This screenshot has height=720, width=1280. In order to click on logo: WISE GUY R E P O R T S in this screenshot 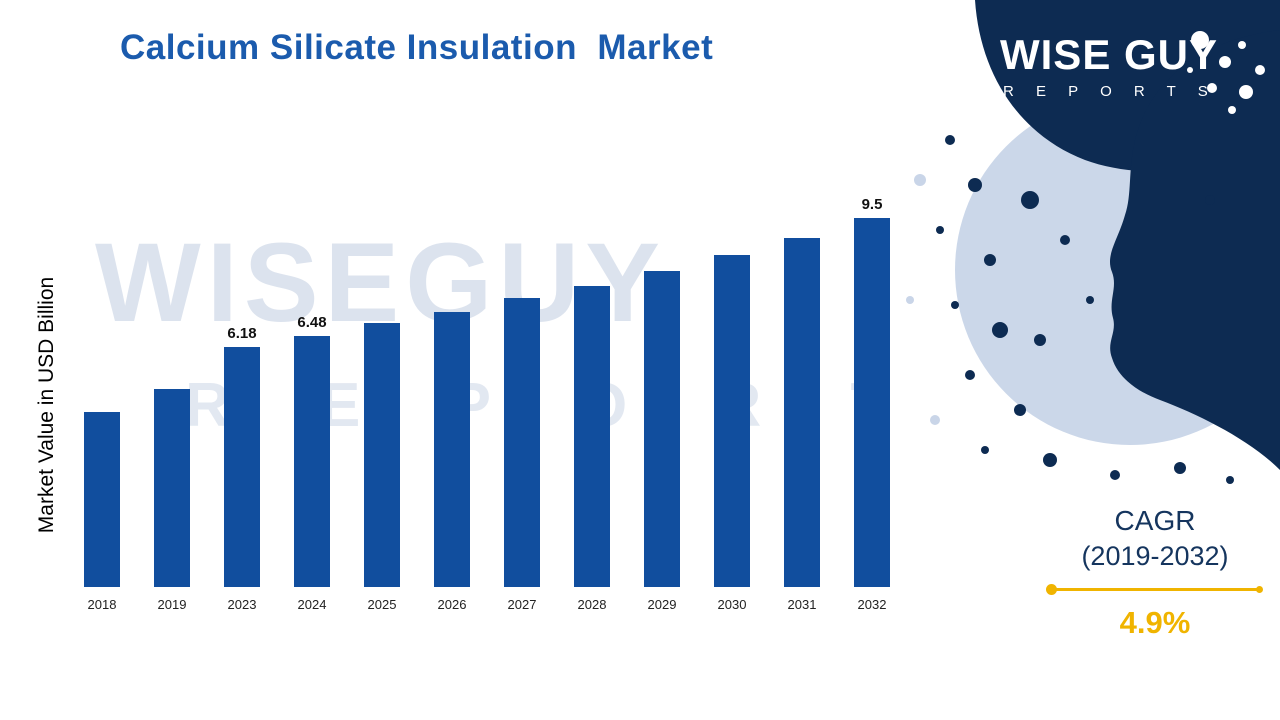, I will do `click(1109, 66)`.